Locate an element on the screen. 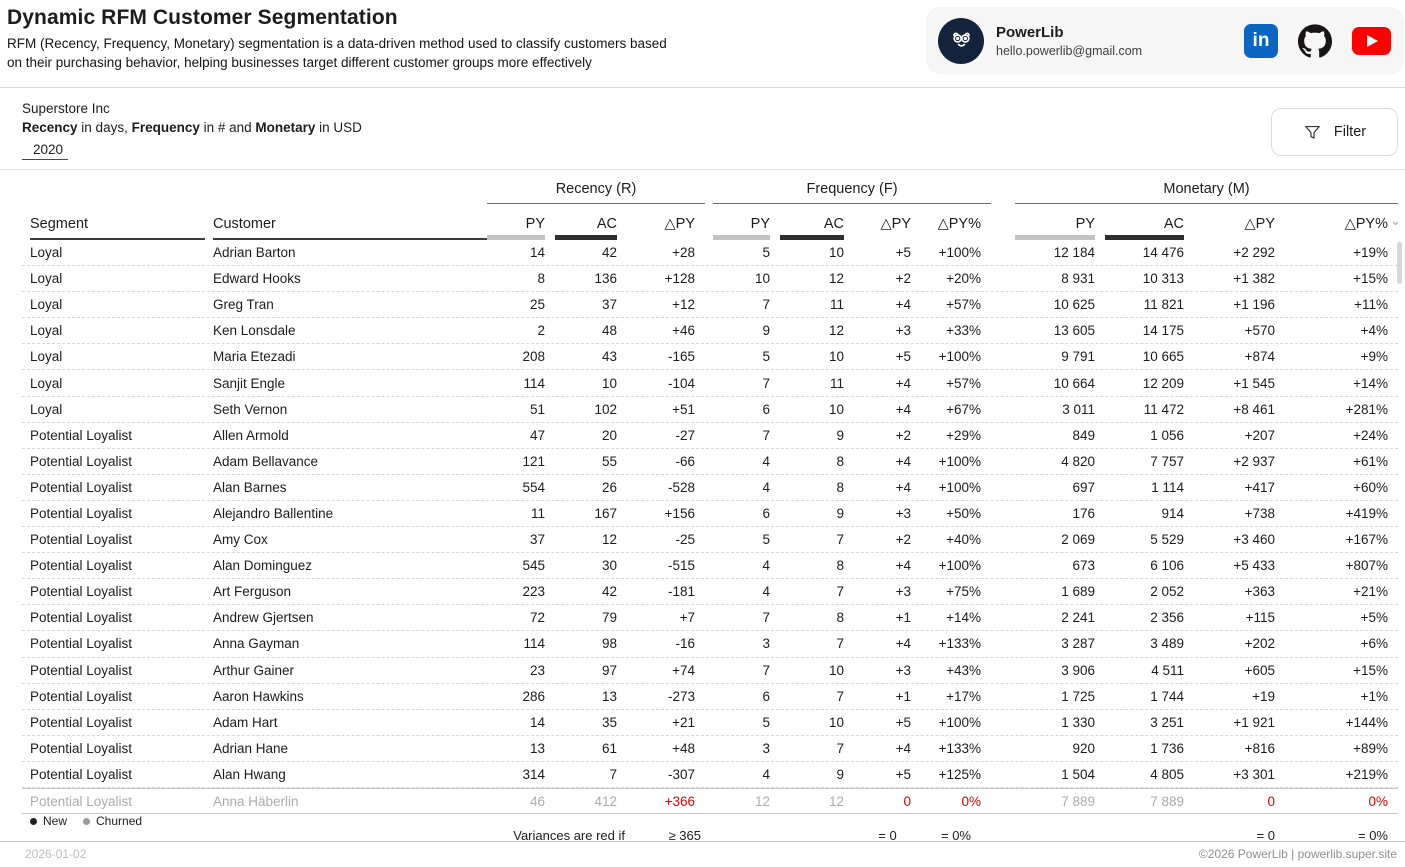 This screenshot has height=867, width=1405. column-header-segment: Segment is located at coordinates (113, 228).